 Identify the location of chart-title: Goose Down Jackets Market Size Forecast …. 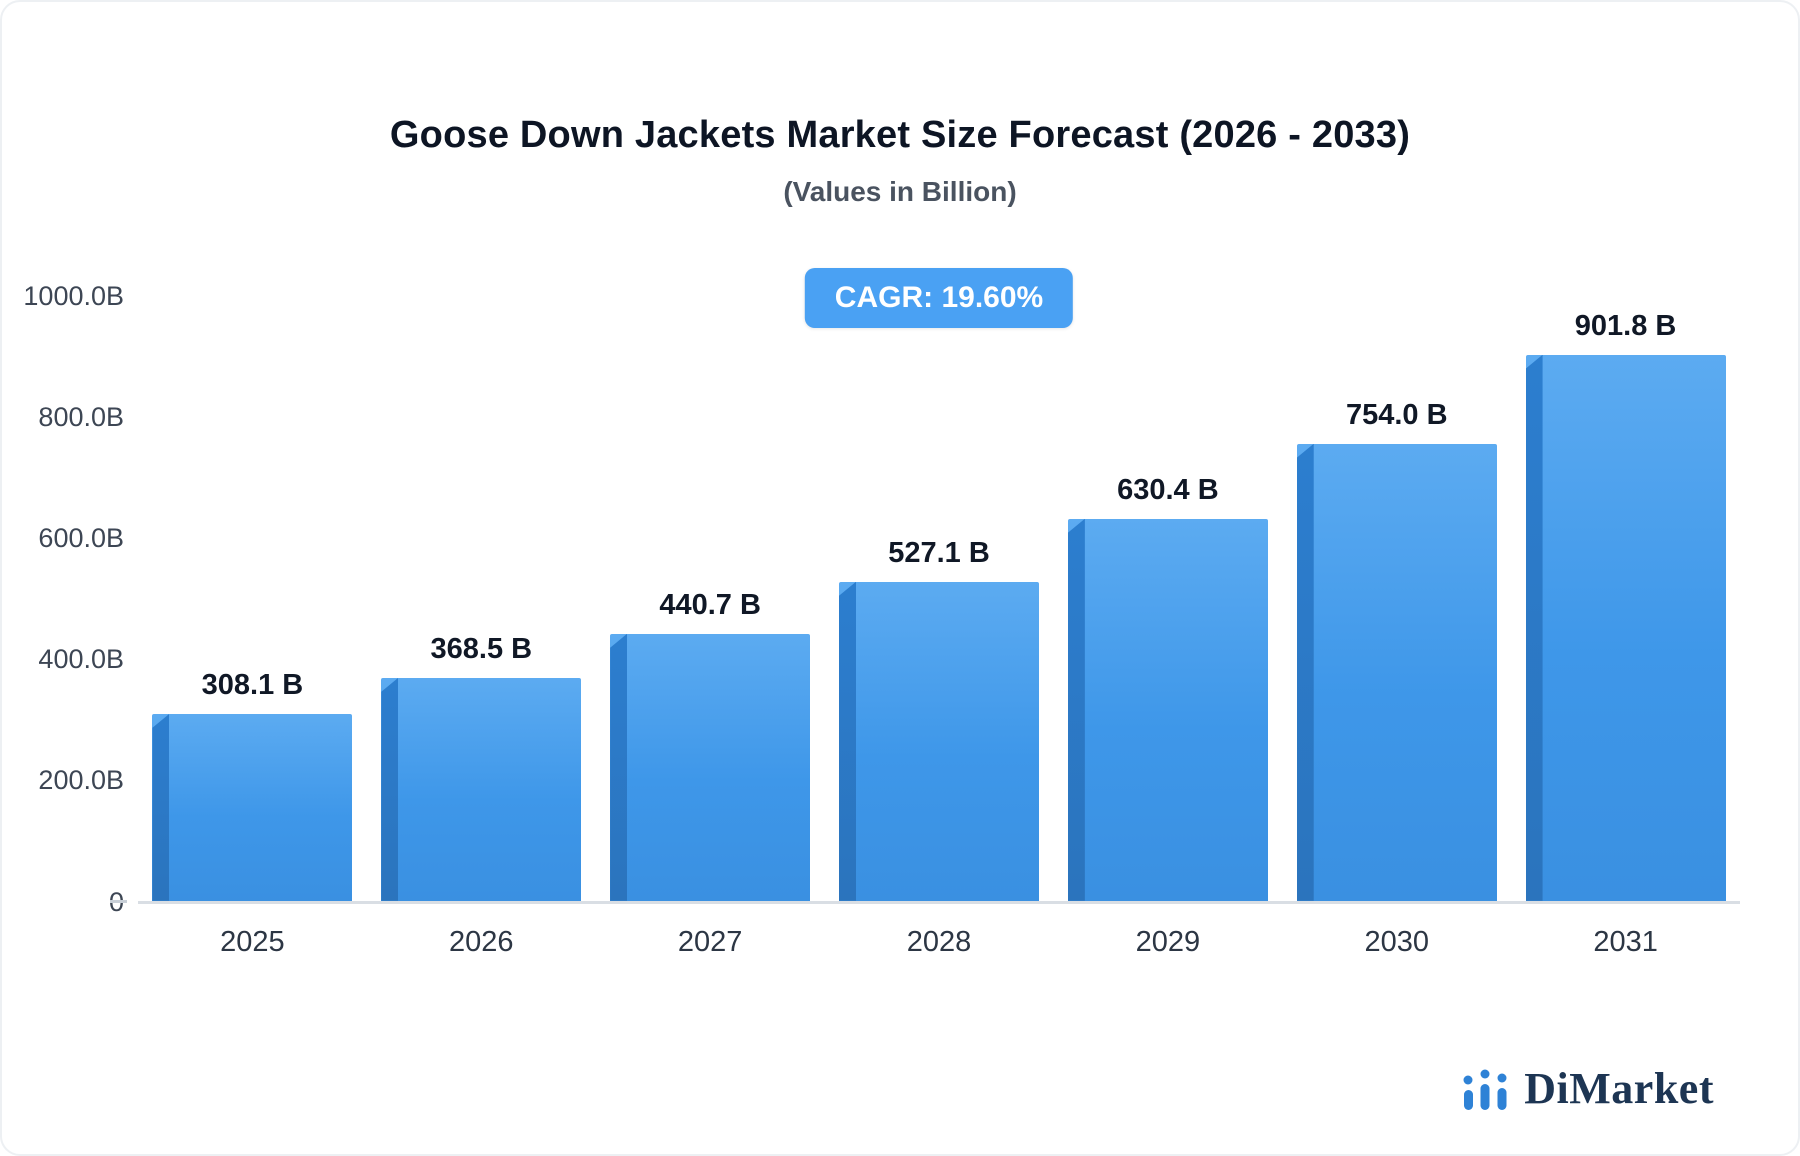
(900, 135).